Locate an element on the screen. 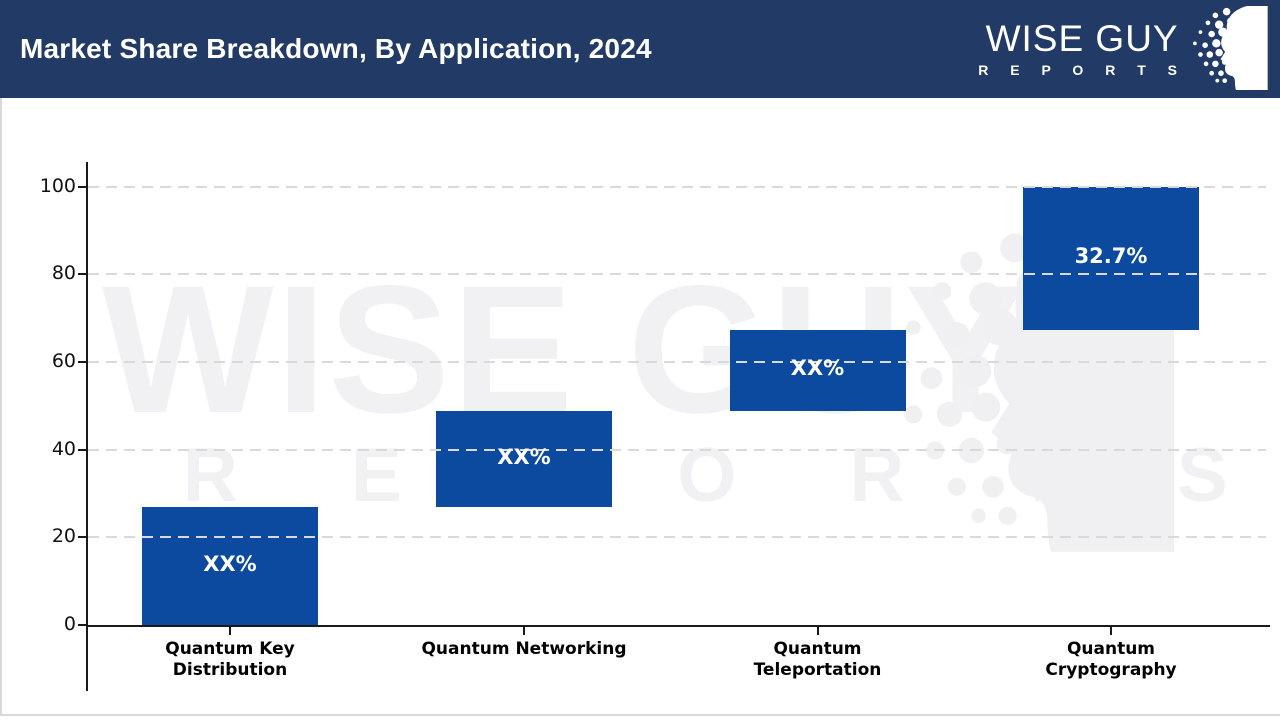  bar-quantum-cryptography is located at coordinates (1111, 258).